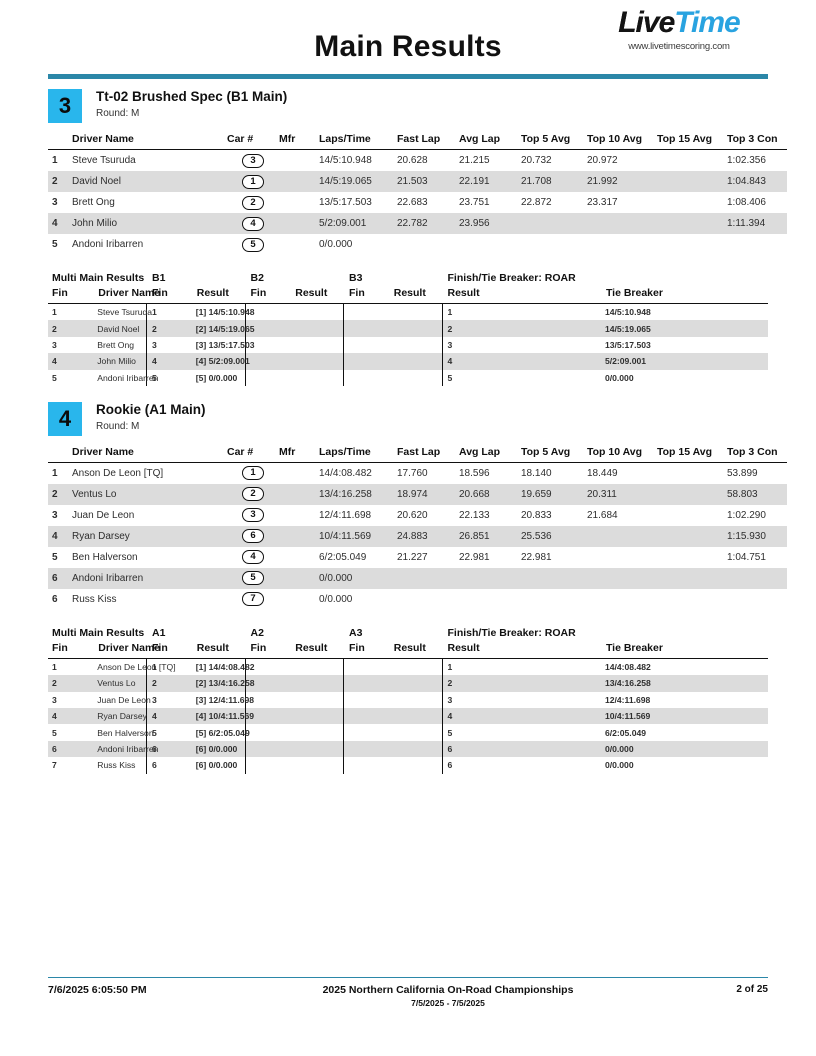  Describe the element at coordinates (253, 515) in the screenshot. I see `cell-car: 3` at that location.